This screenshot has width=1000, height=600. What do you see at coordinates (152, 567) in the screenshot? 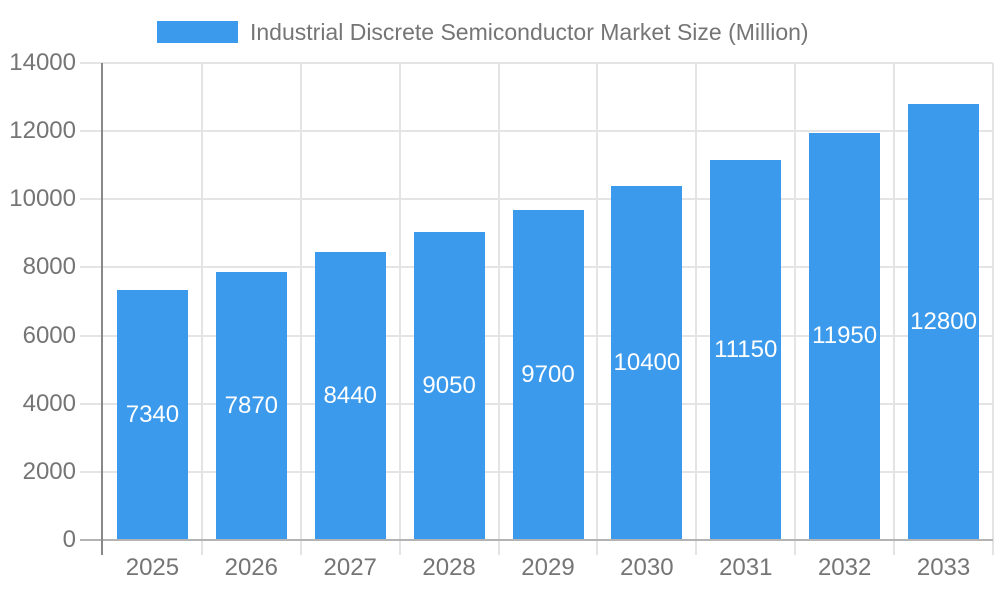
I see `x-axis-tick-label: 2025` at bounding box center [152, 567].